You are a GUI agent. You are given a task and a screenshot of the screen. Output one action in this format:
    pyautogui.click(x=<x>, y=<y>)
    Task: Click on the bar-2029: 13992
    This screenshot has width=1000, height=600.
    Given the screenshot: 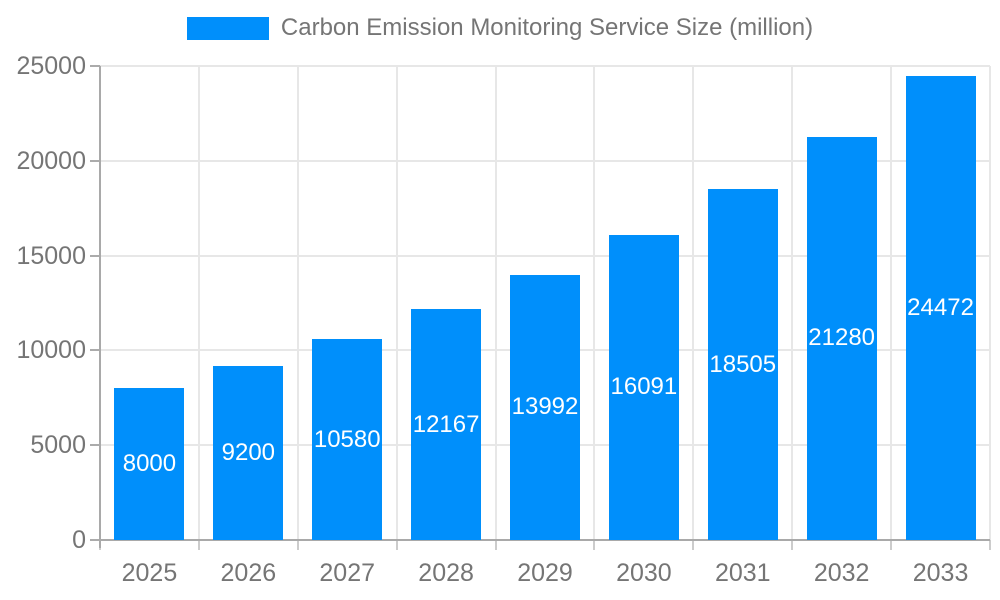 What is the action you would take?
    pyautogui.click(x=545, y=407)
    